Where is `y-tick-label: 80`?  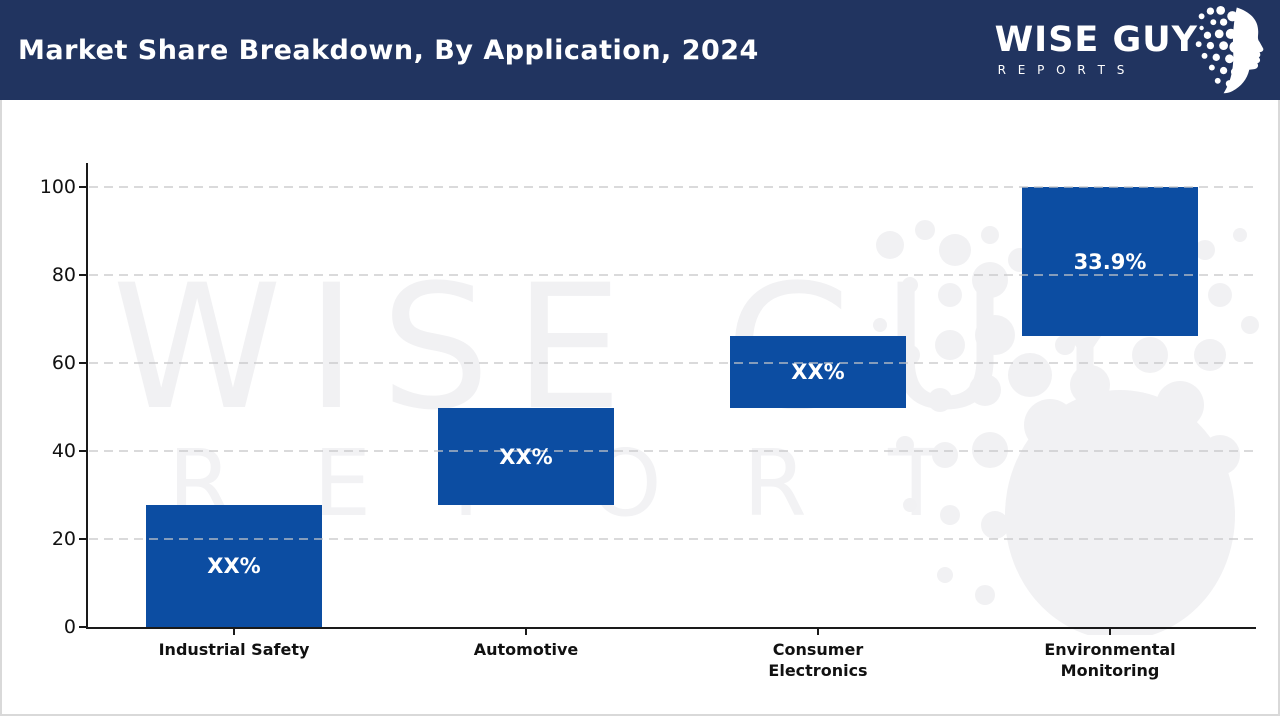
y-tick-label: 80 is located at coordinates (63, 275).